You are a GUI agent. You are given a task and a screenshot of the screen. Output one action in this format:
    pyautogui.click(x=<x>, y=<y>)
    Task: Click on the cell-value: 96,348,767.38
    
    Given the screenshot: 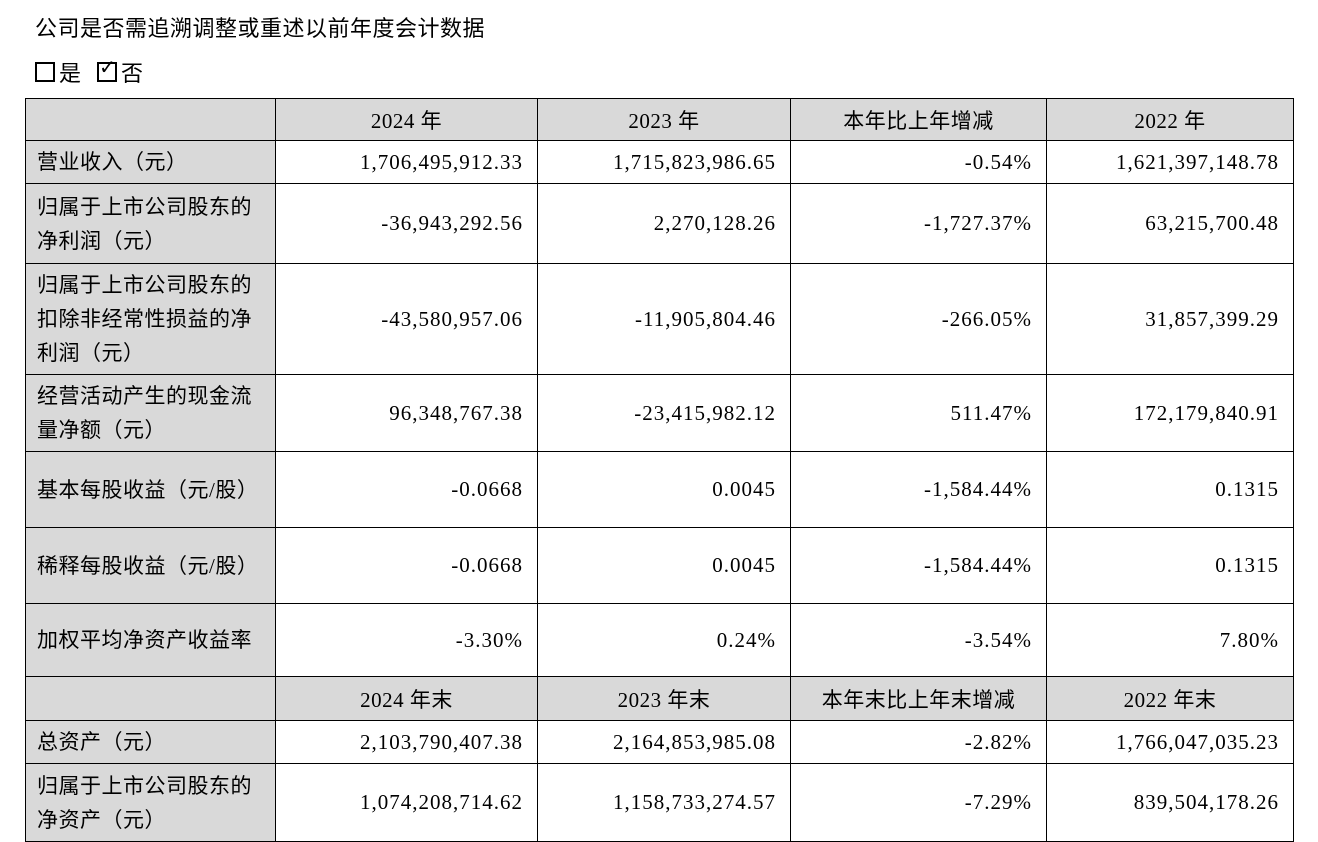 What is the action you would take?
    pyautogui.click(x=406, y=413)
    